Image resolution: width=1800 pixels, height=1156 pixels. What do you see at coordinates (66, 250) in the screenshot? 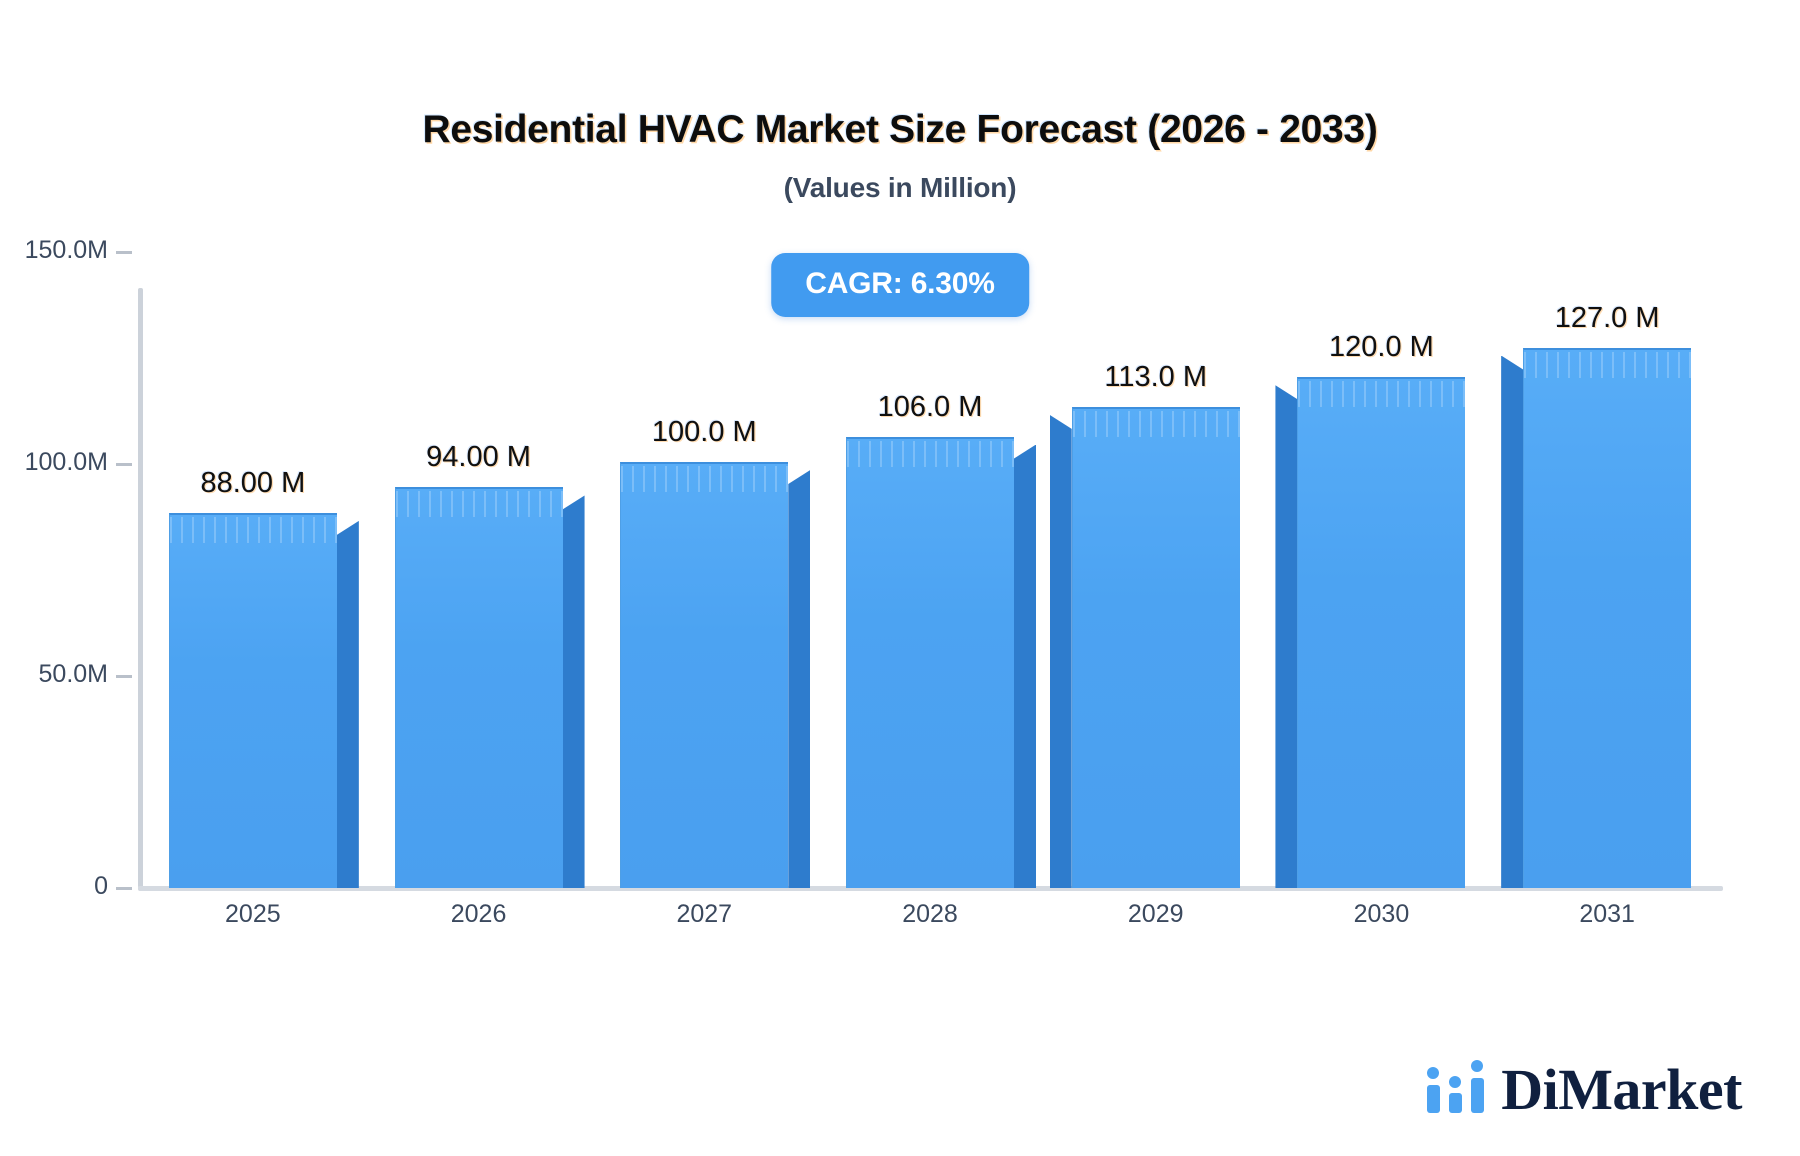
I see `y-tick-label: 150.0M` at bounding box center [66, 250].